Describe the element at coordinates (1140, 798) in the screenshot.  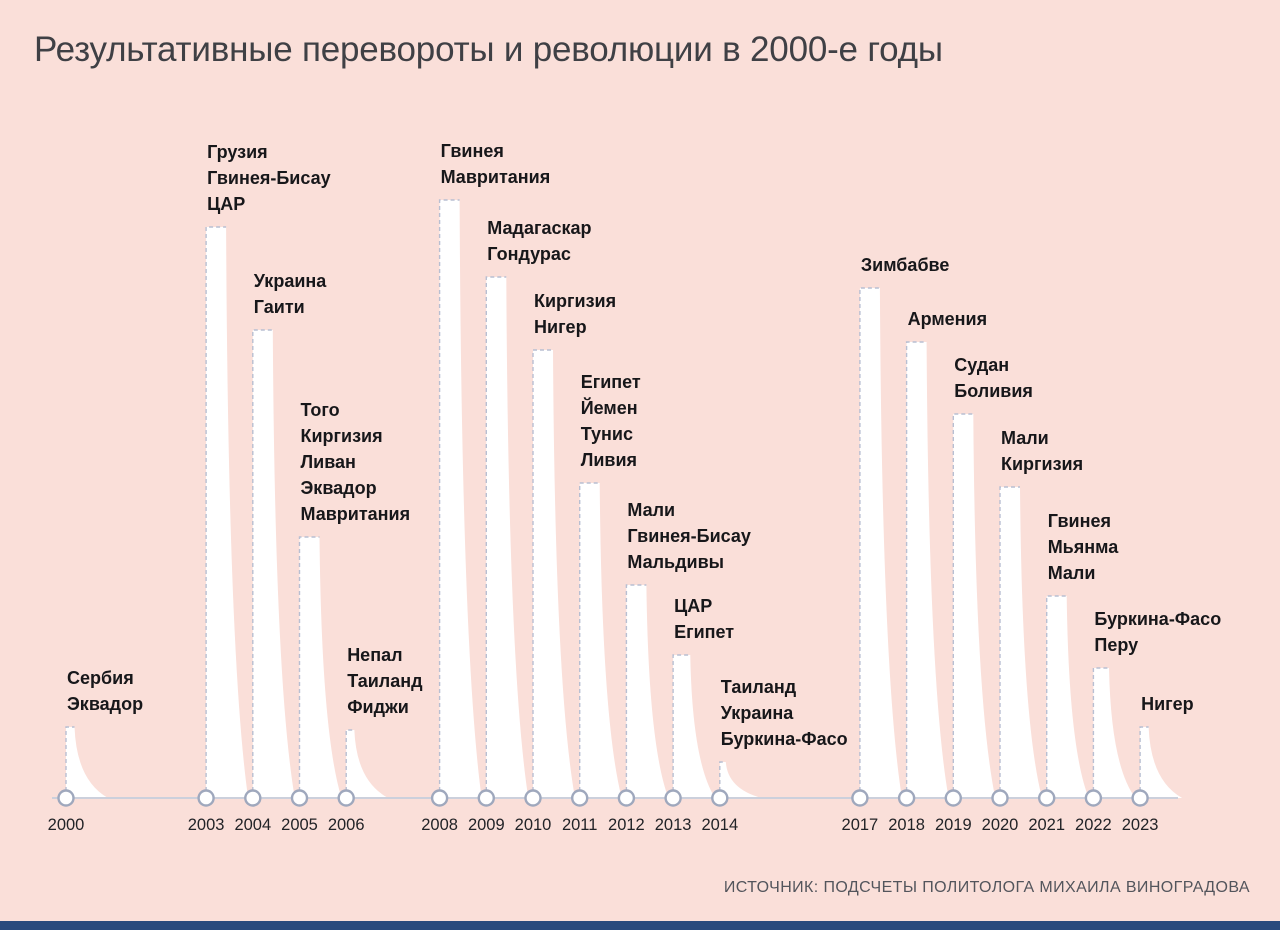
I see `timeline-node-2023` at that location.